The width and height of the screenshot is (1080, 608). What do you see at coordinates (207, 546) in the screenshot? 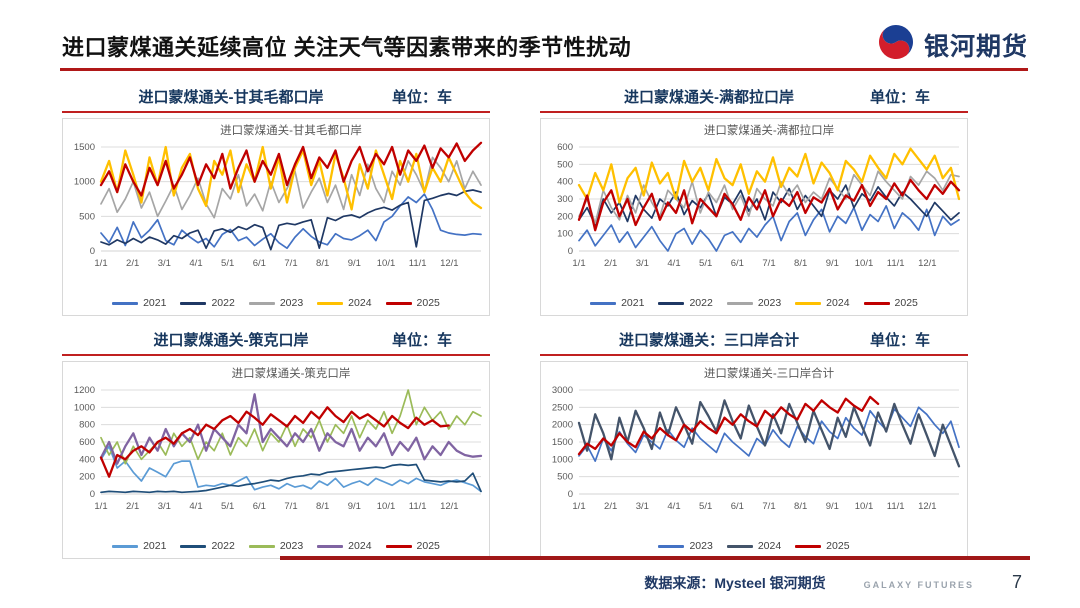
I see `legend-item-2022: 2022` at bounding box center [207, 546].